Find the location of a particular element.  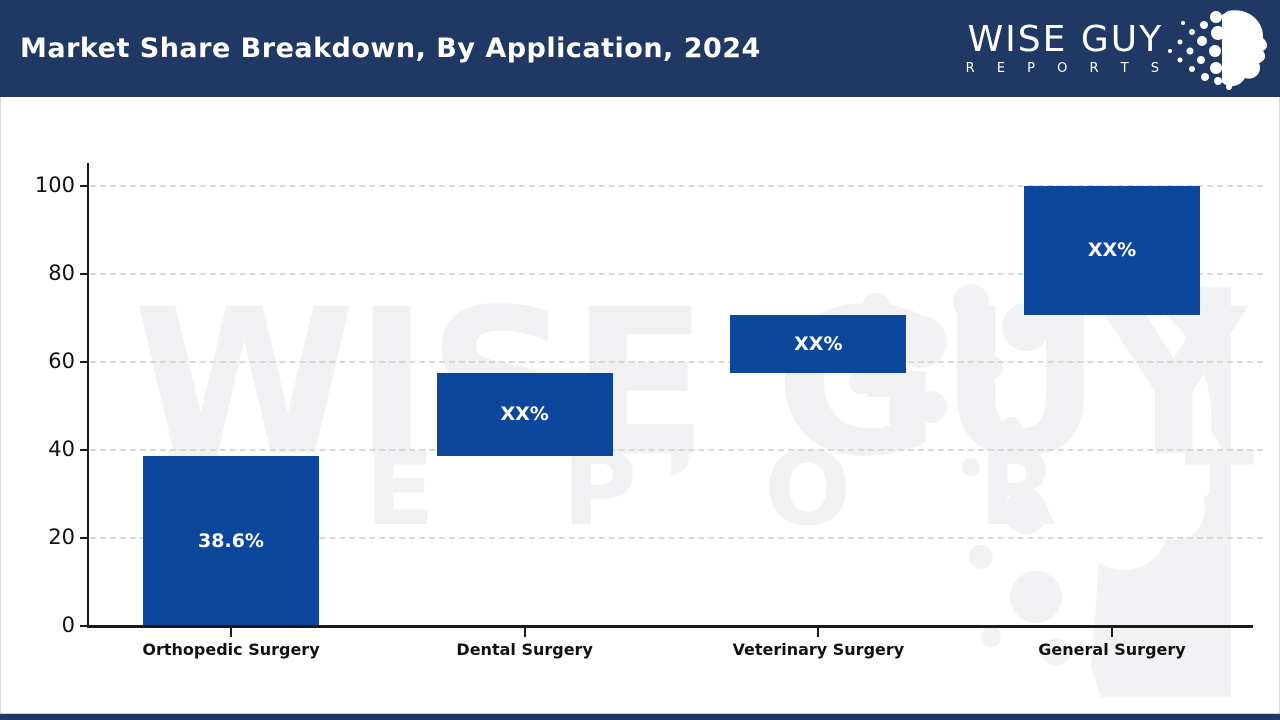

bar-general-surgery: XX% is located at coordinates (1112, 250).